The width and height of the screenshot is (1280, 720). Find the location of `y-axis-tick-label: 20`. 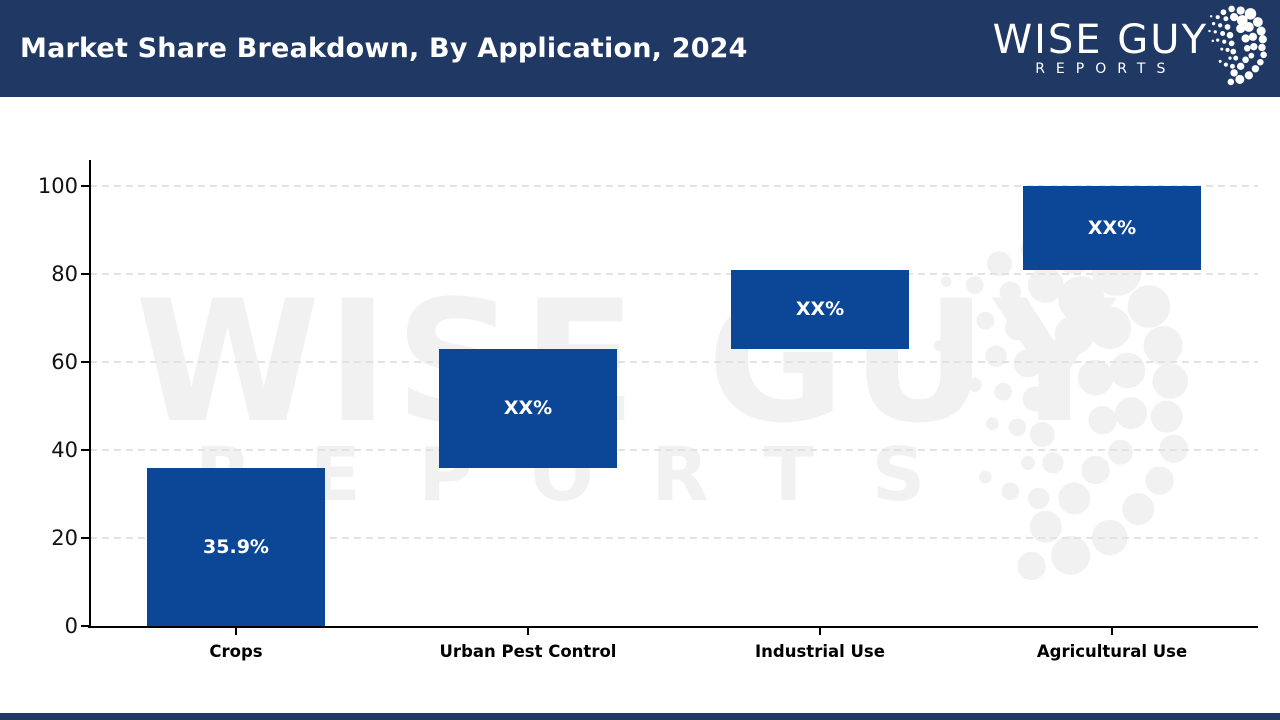

y-axis-tick-label: 20 is located at coordinates (64, 538).